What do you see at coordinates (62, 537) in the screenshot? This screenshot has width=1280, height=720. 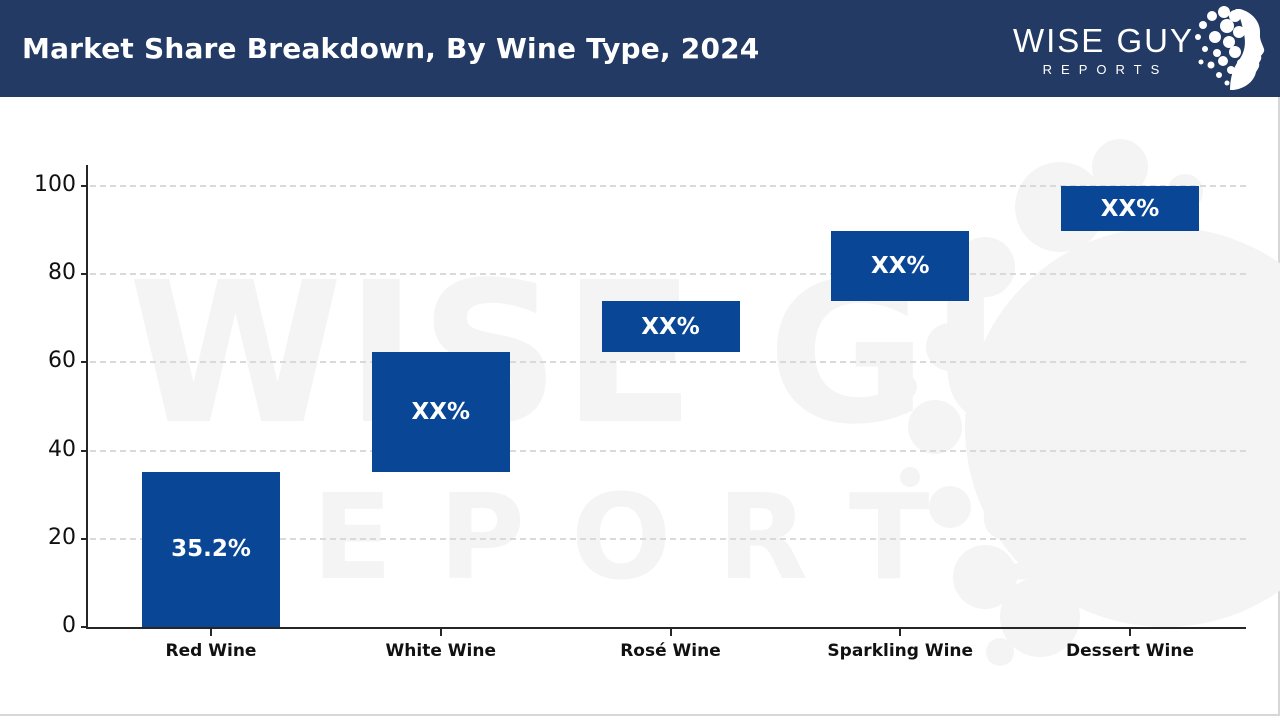 I see `y-tick-label: 20` at bounding box center [62, 537].